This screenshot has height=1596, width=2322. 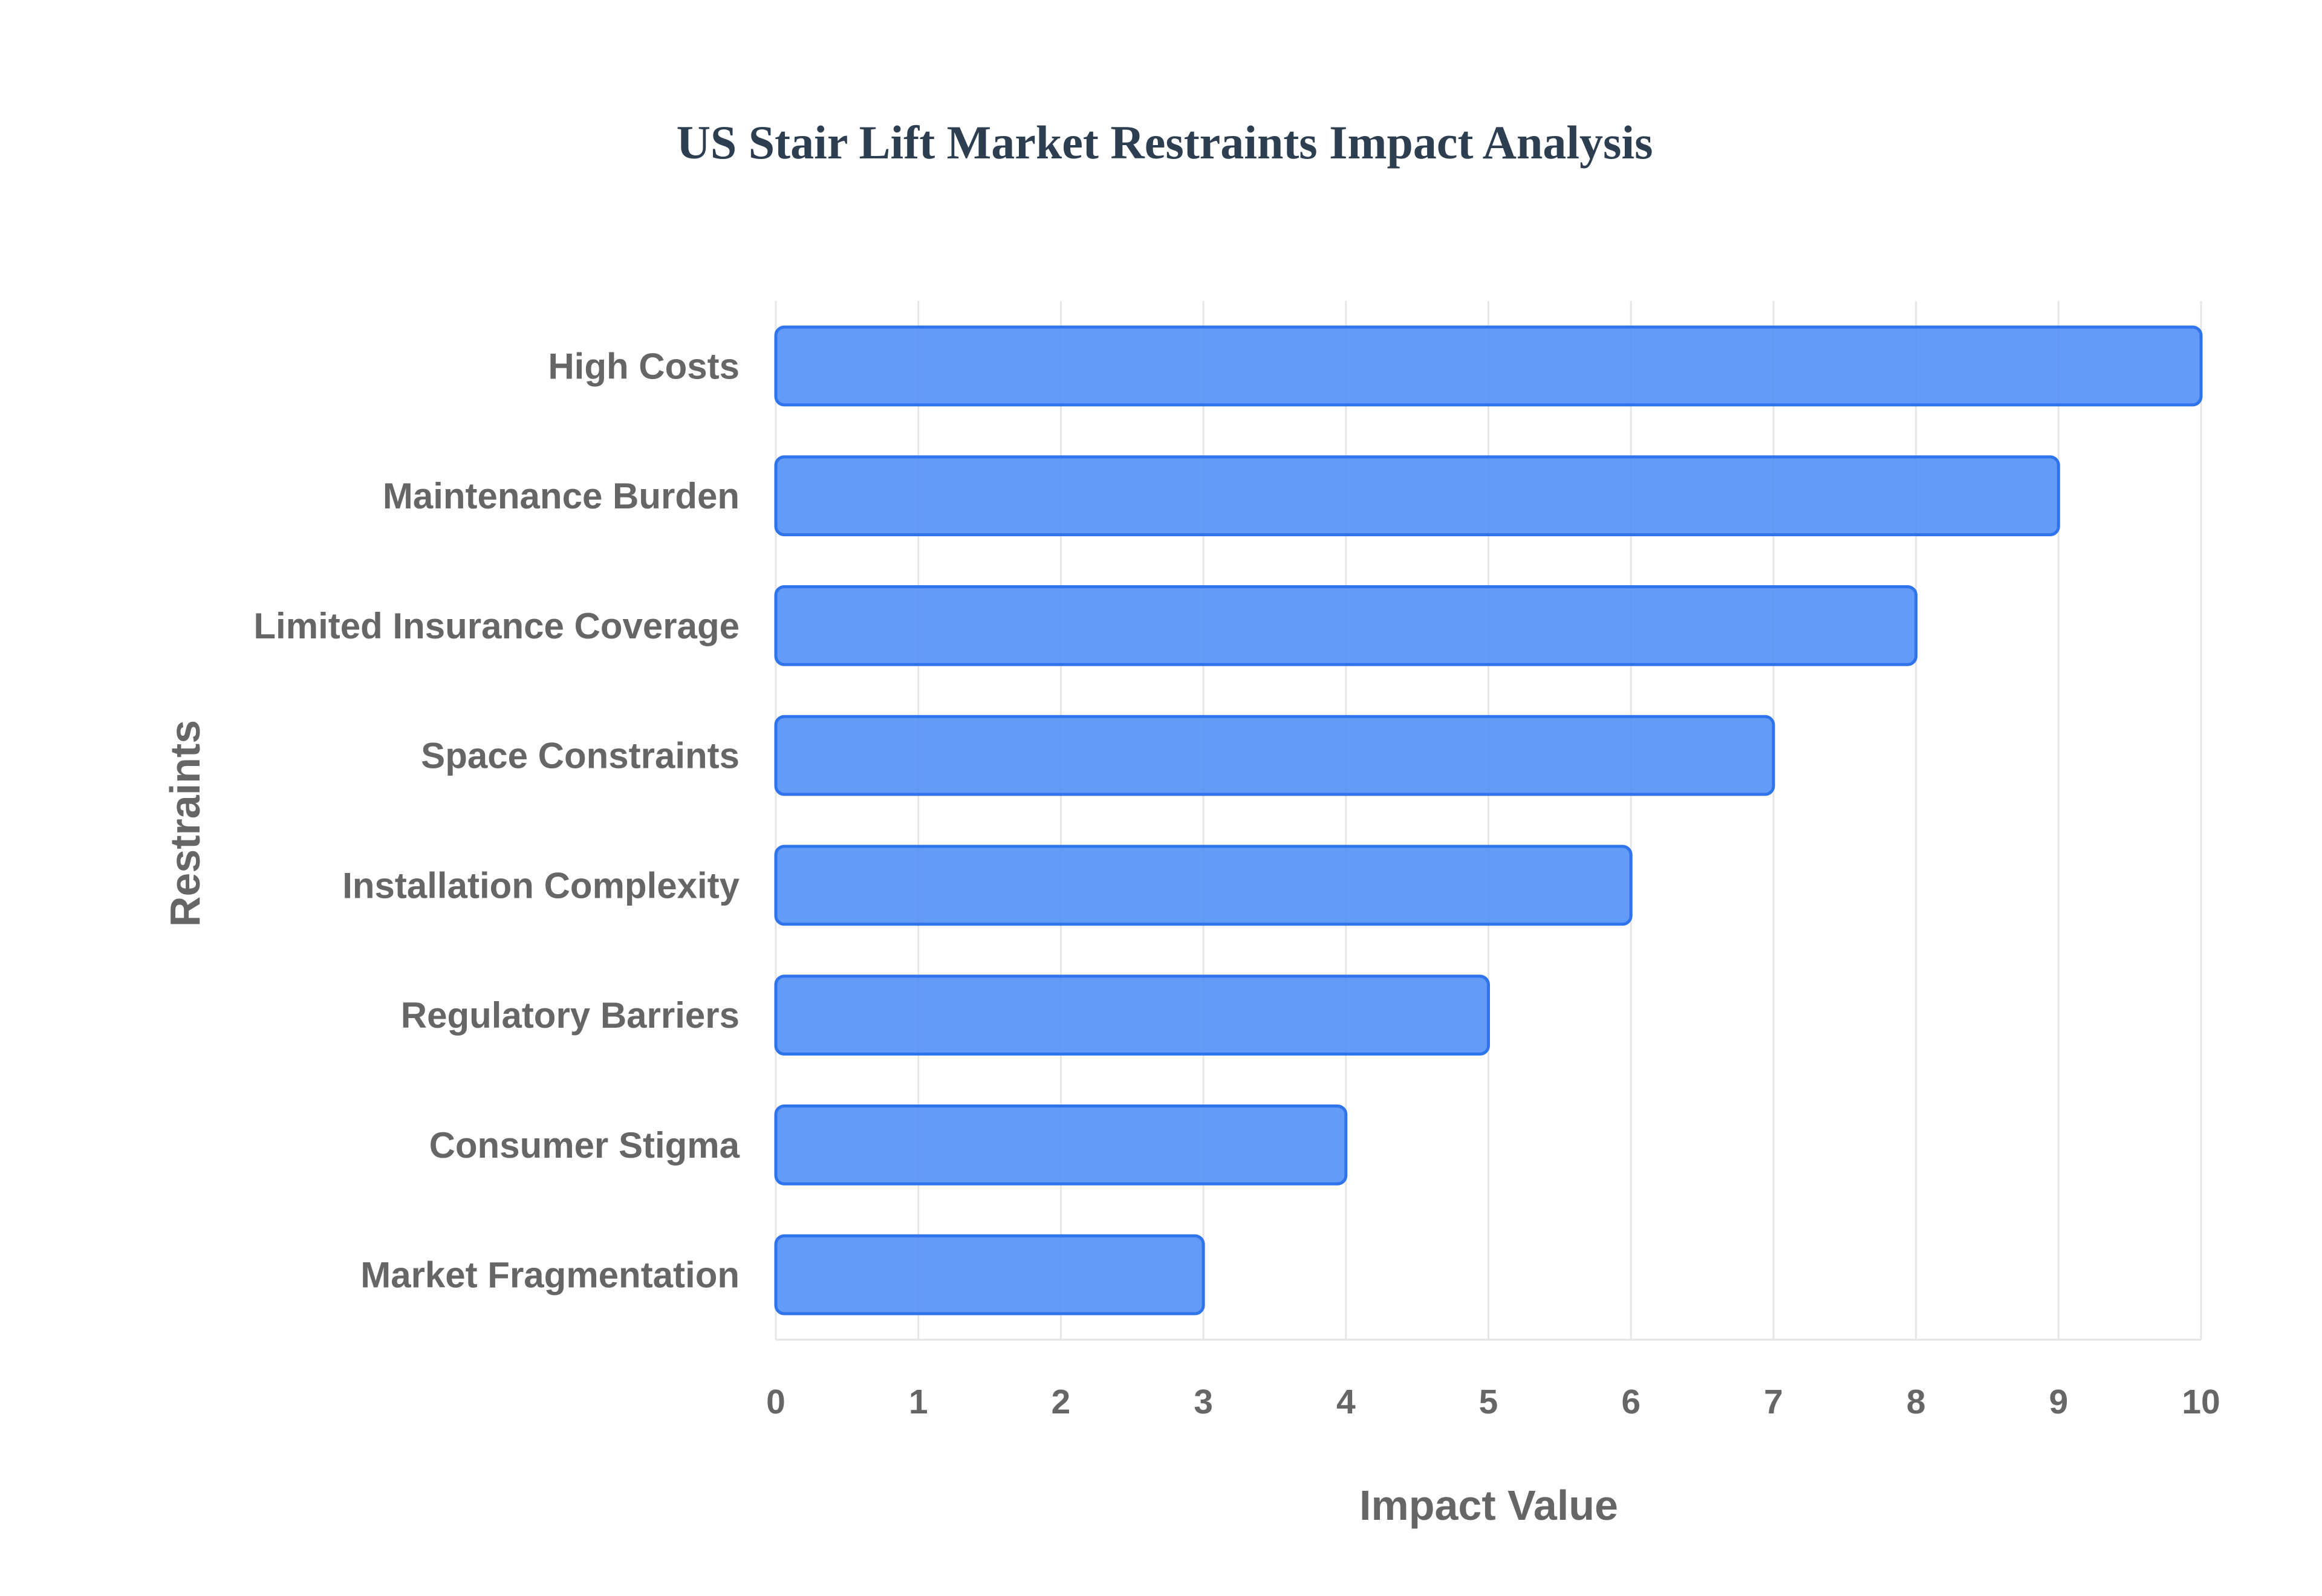 I want to click on x-tick-label: 0, so click(x=775, y=1402).